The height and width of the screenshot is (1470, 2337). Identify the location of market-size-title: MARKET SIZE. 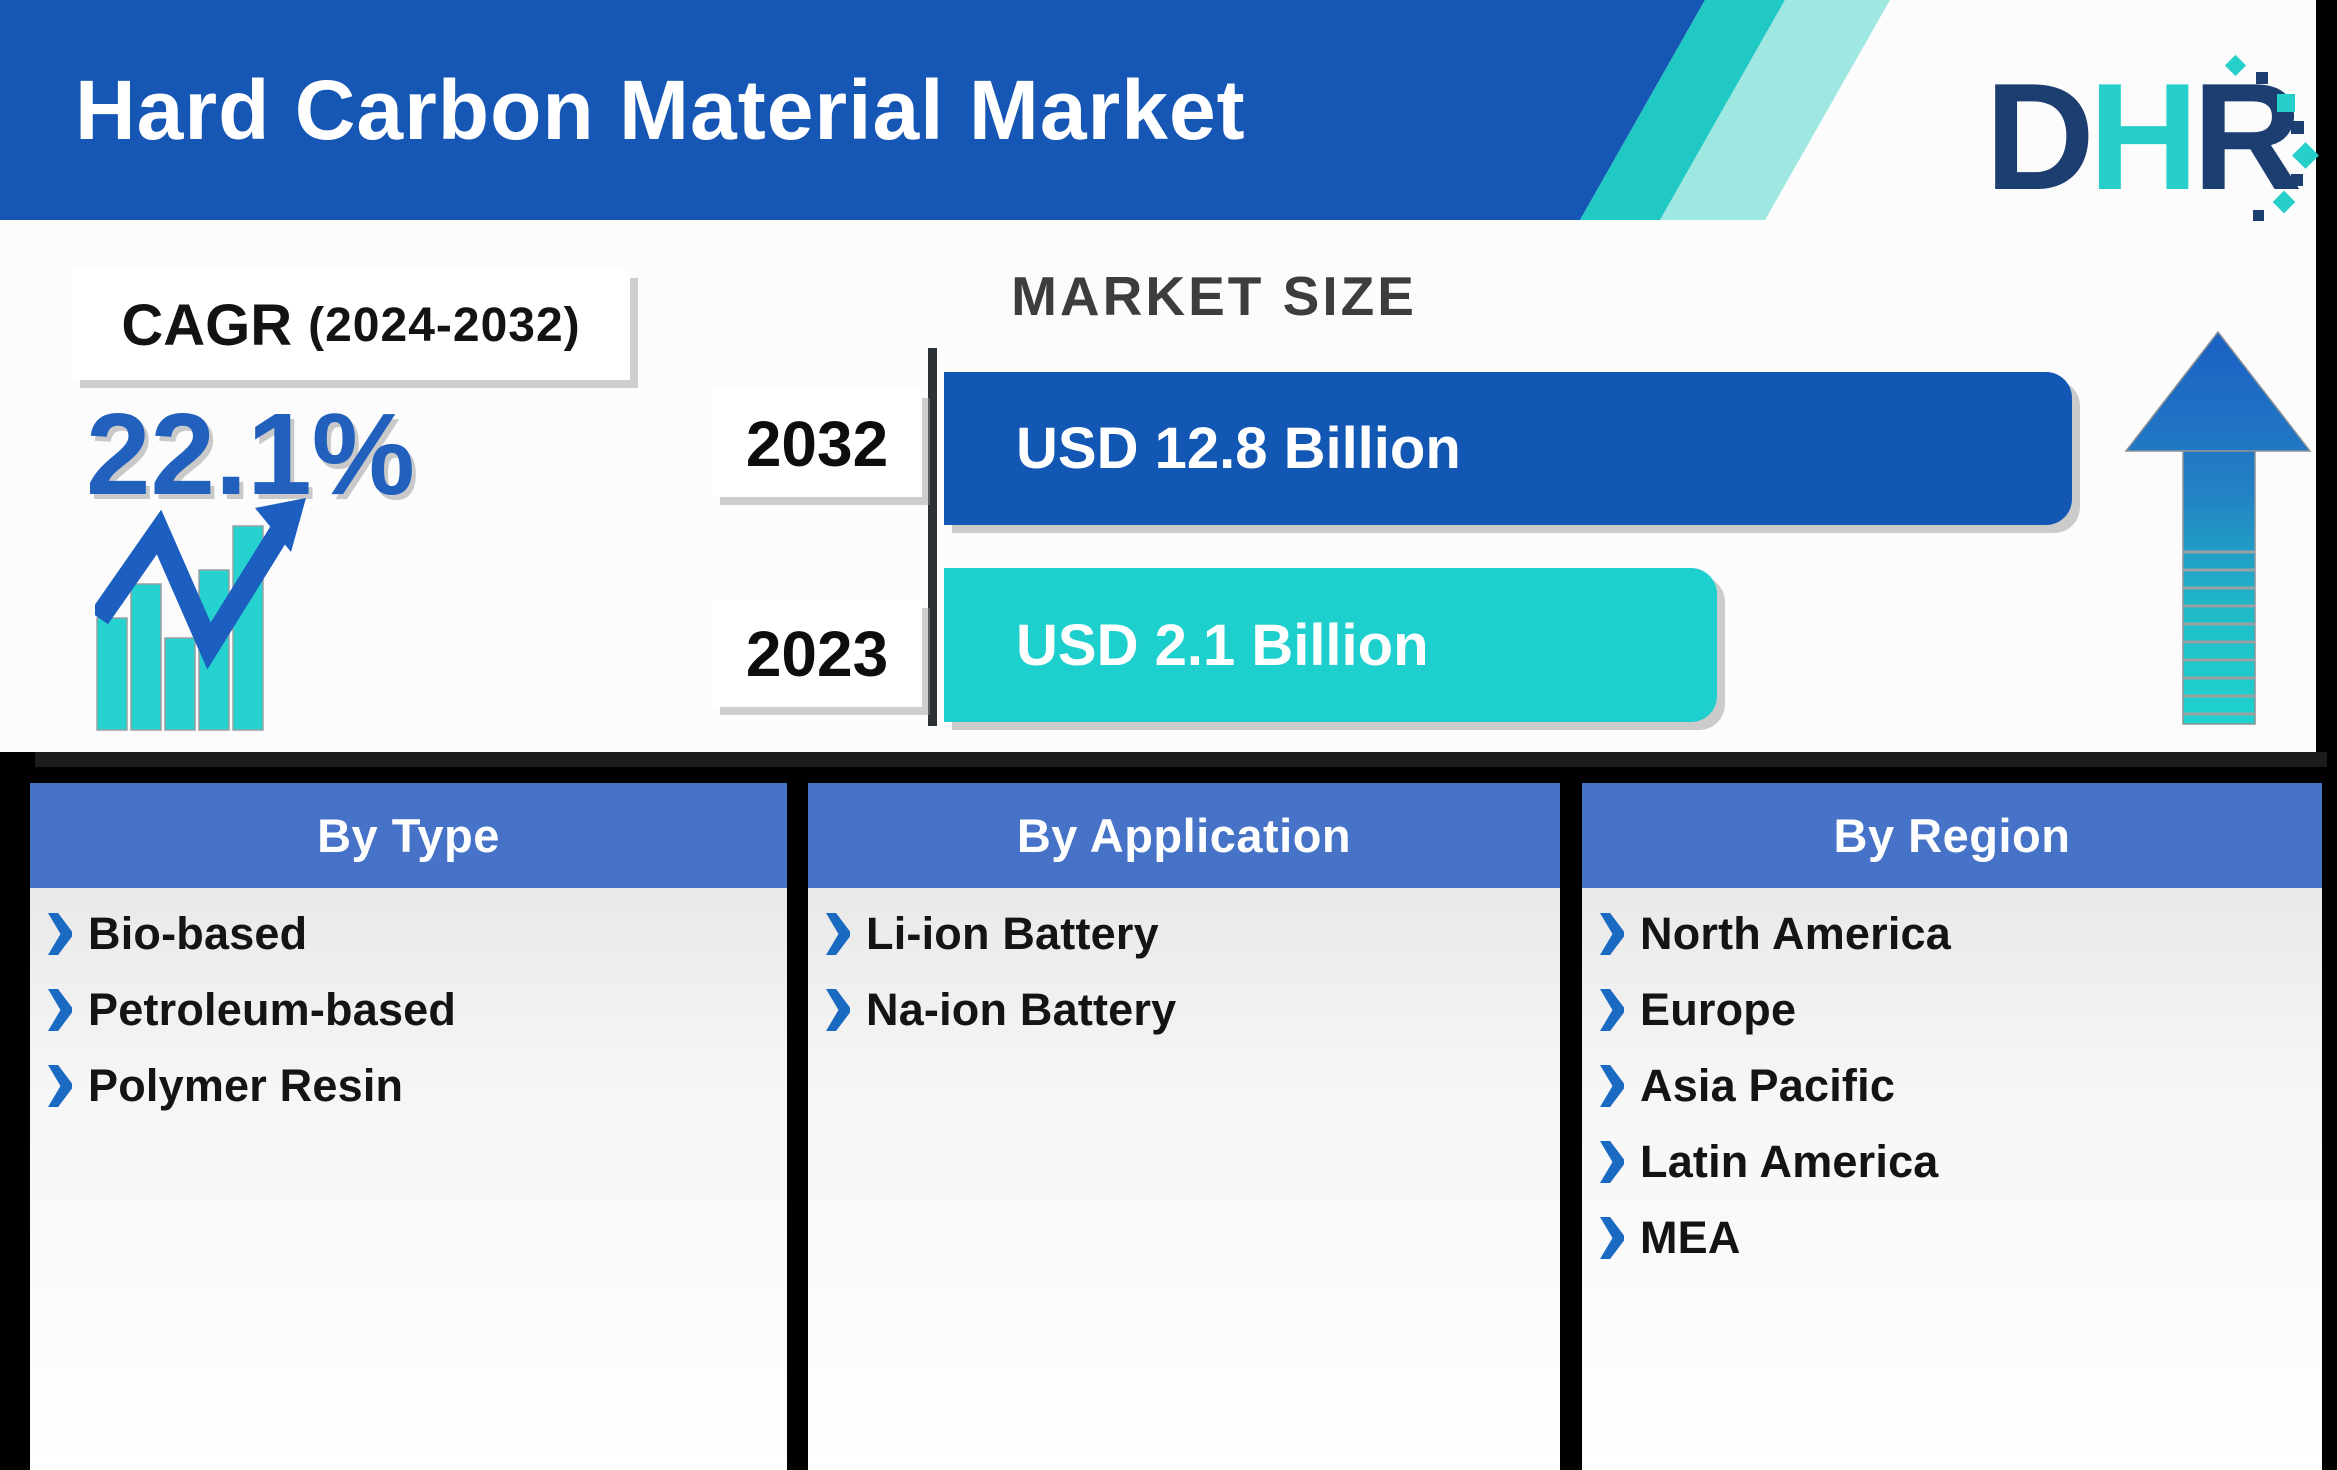
(1214, 296).